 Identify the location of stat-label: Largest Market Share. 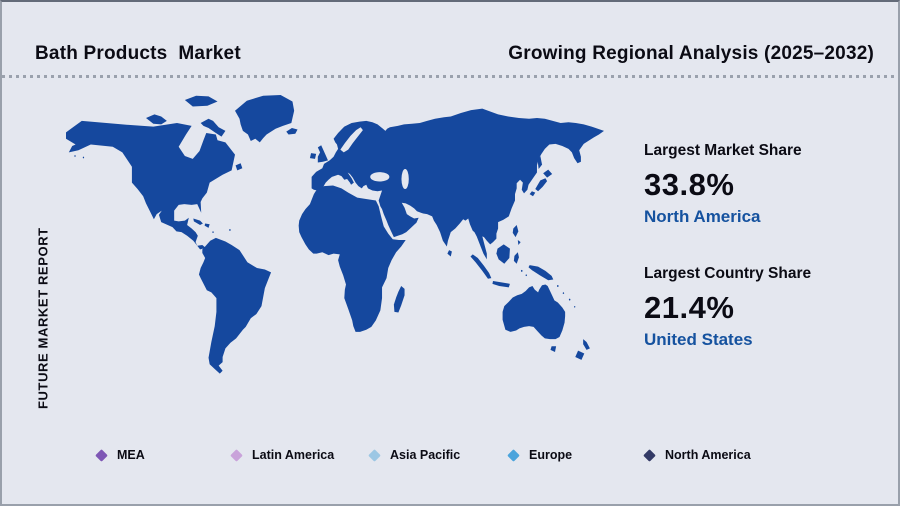
(723, 150).